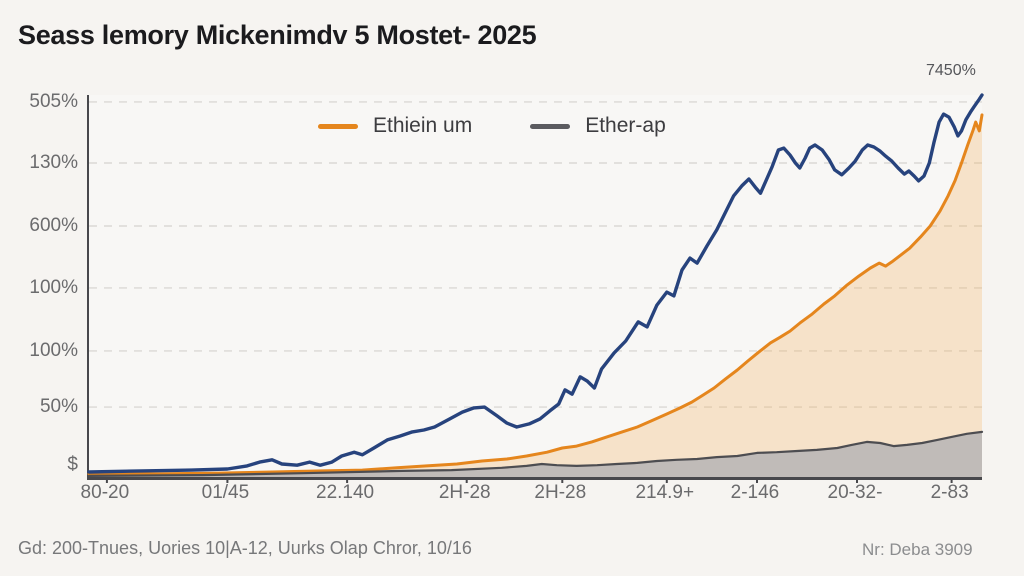 The image size is (1024, 576). I want to click on legend-item-ether-ap: Ether-ap, so click(598, 126).